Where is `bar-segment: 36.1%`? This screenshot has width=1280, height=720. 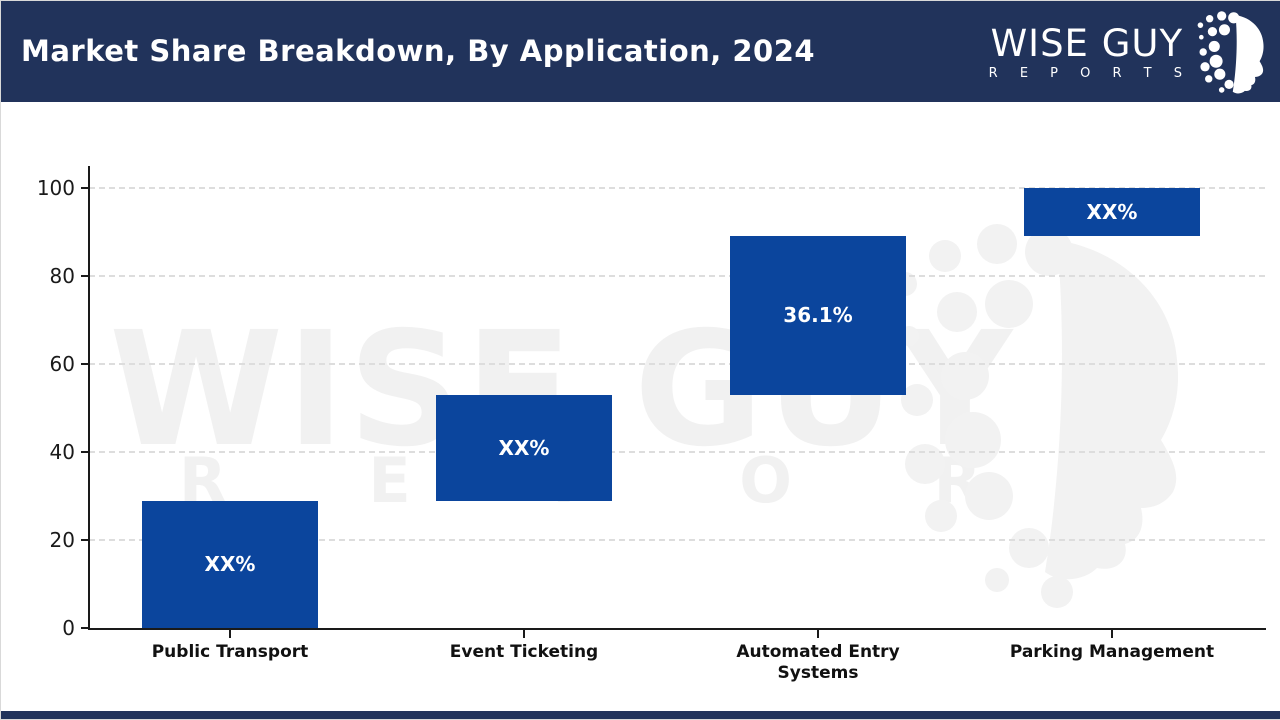 bar-segment: 36.1% is located at coordinates (818, 315).